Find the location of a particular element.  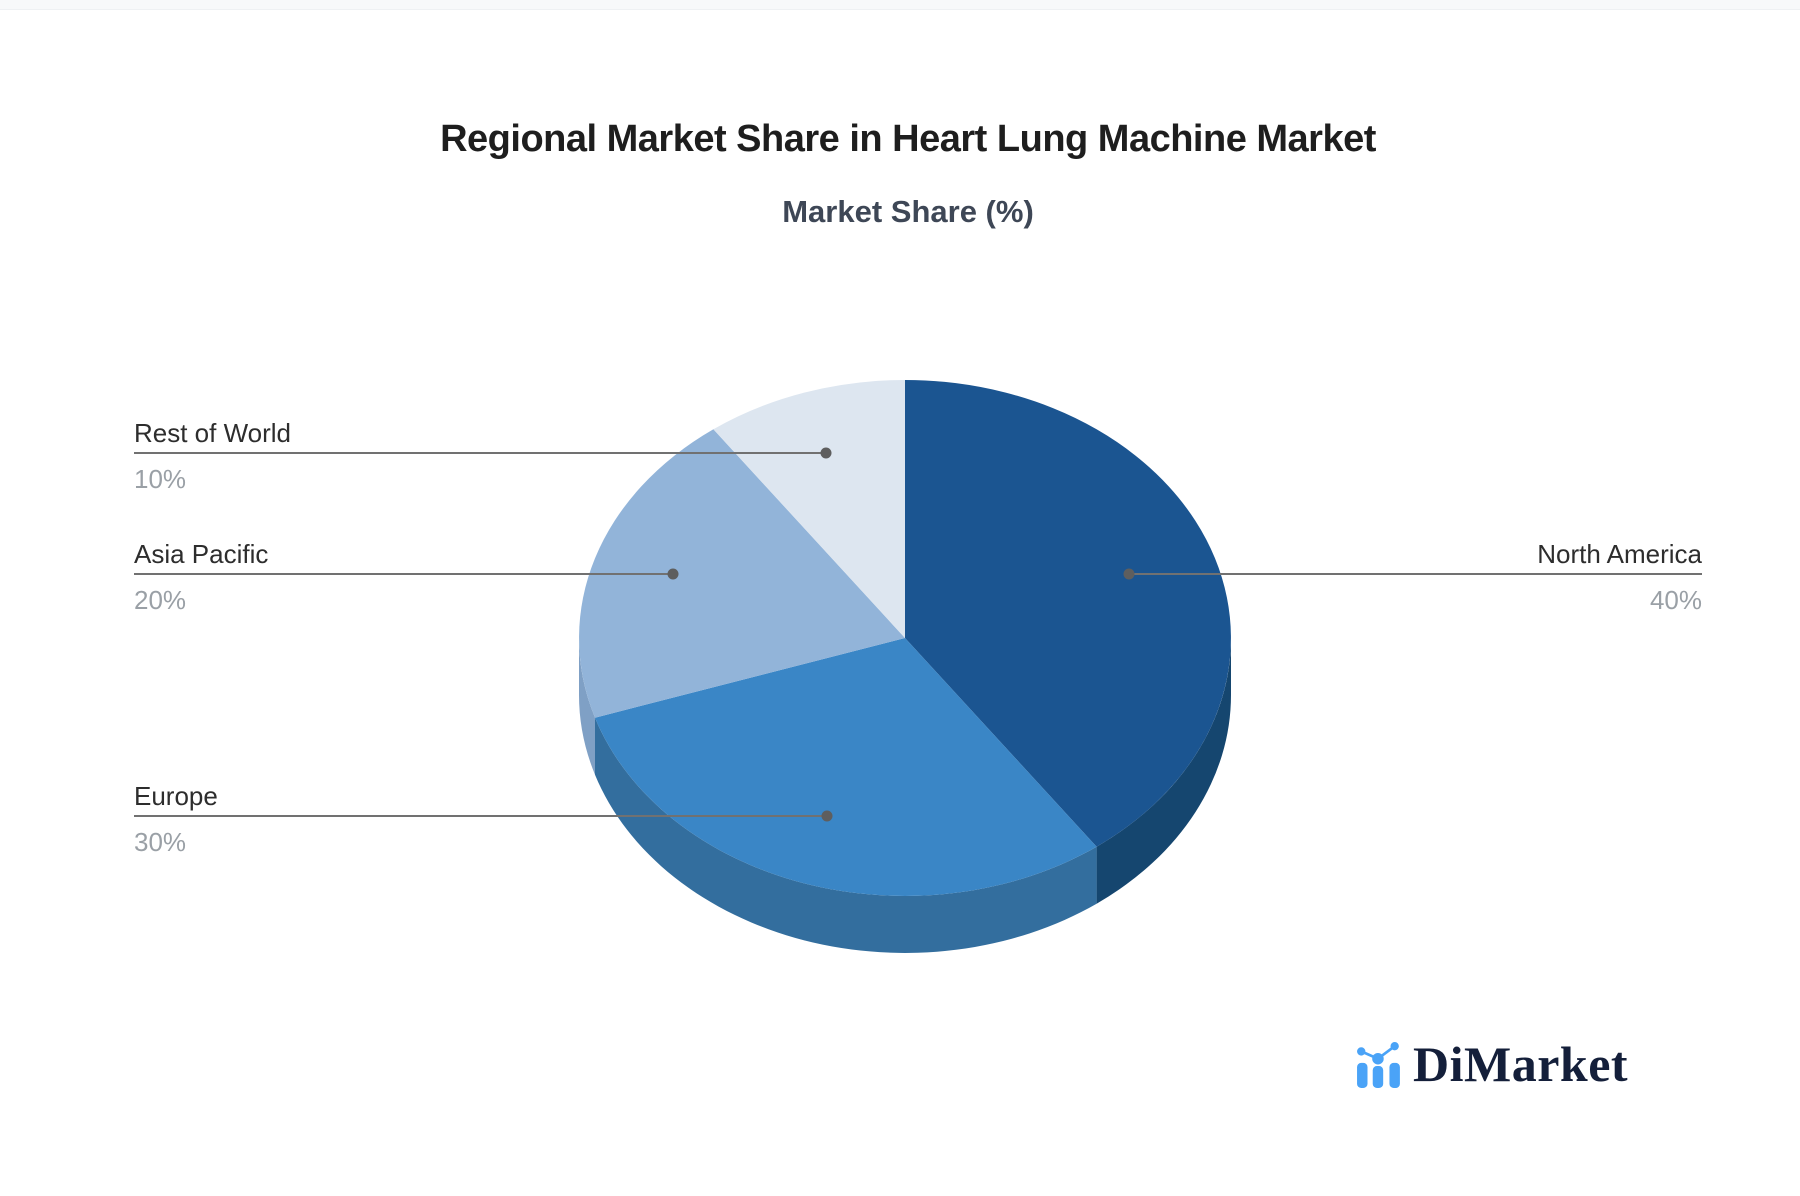

callout-value-north-america: 40% is located at coordinates (1675, 600).